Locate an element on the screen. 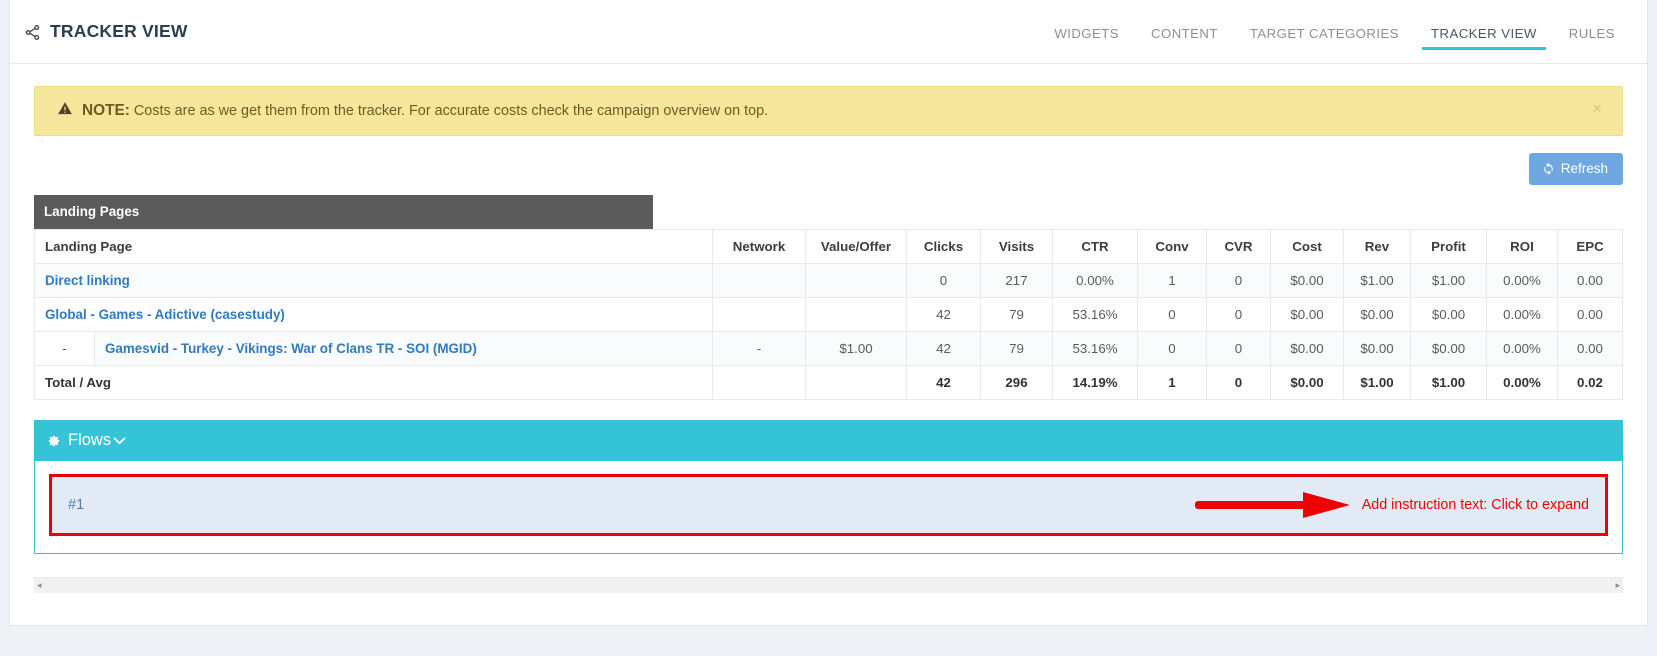 The image size is (1657, 656). col-cost: Cost is located at coordinates (1307, 247).